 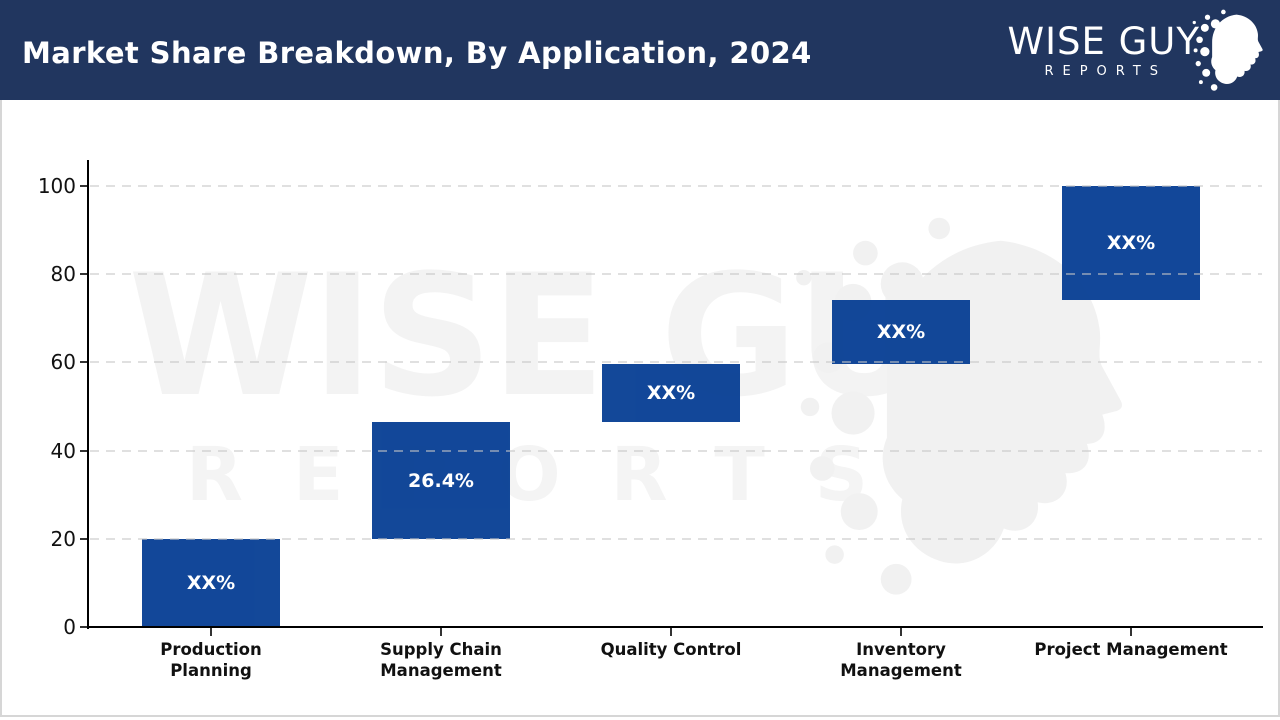 I want to click on x-category-label: Supply Chain Management, so click(x=441, y=660).